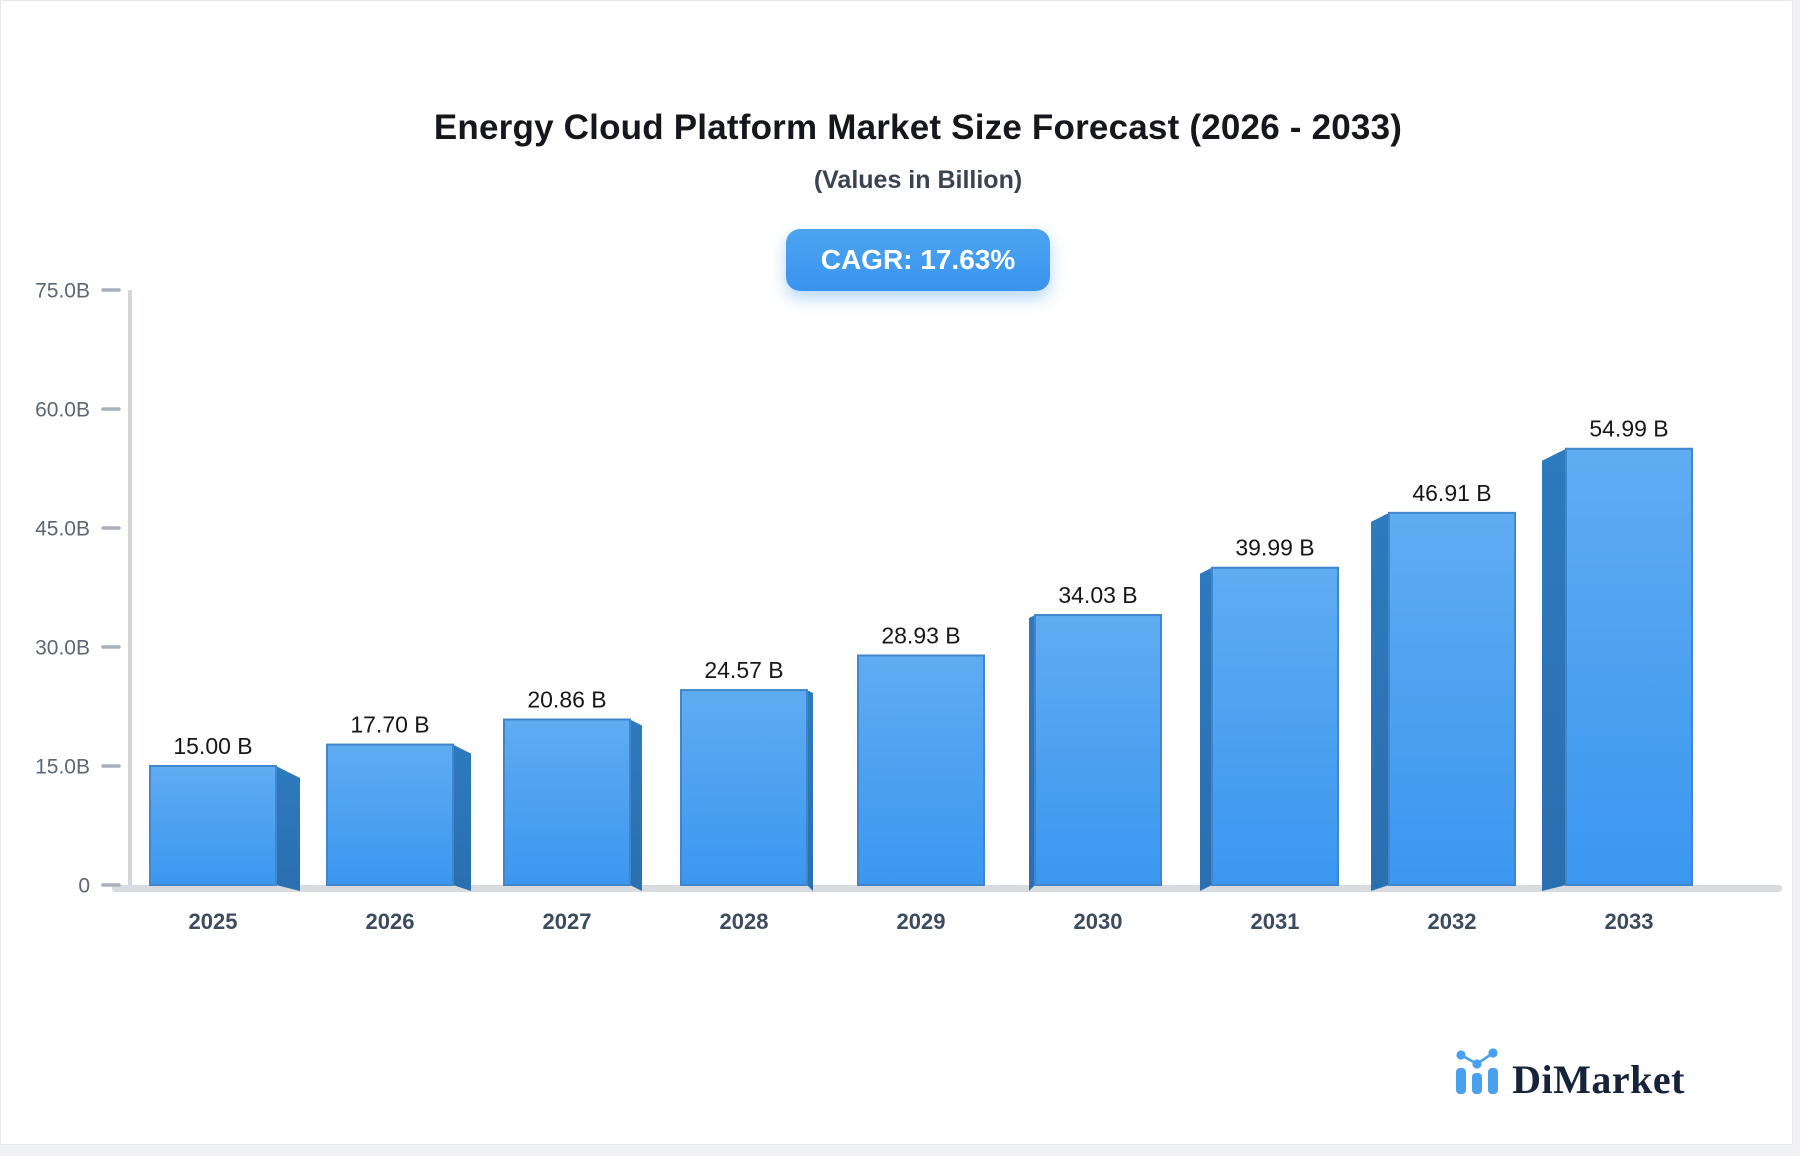 This screenshot has height=1156, width=1800. Describe the element at coordinates (744, 787) in the screenshot. I see `bar-2028` at that location.